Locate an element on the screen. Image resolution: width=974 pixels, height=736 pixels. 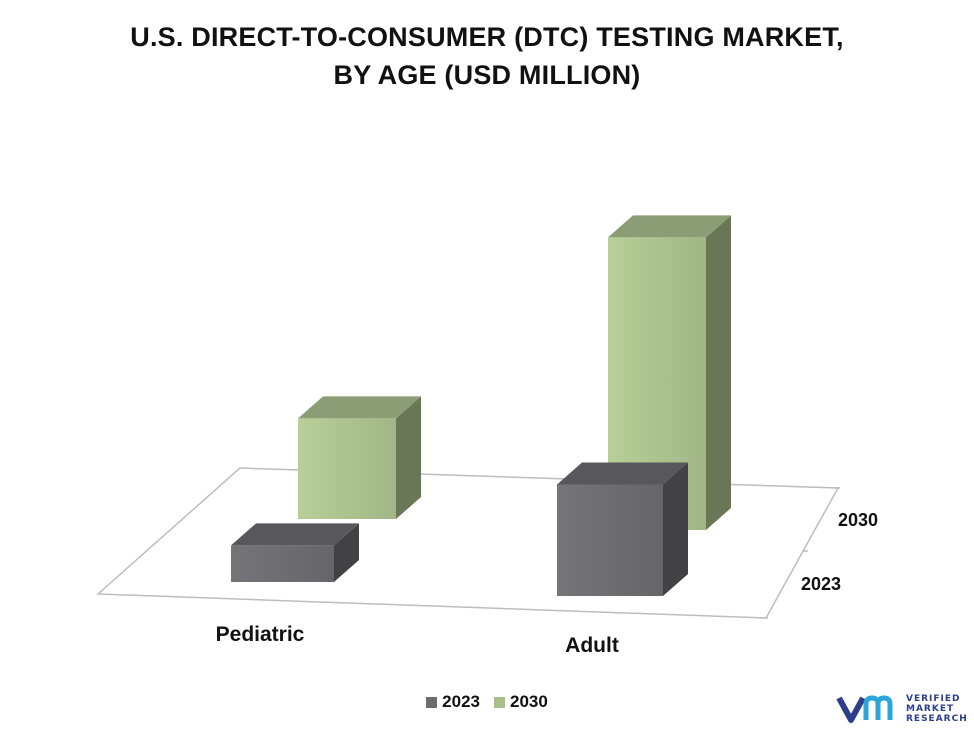
bar-2030-pediatric-top is located at coordinates (359, 407).